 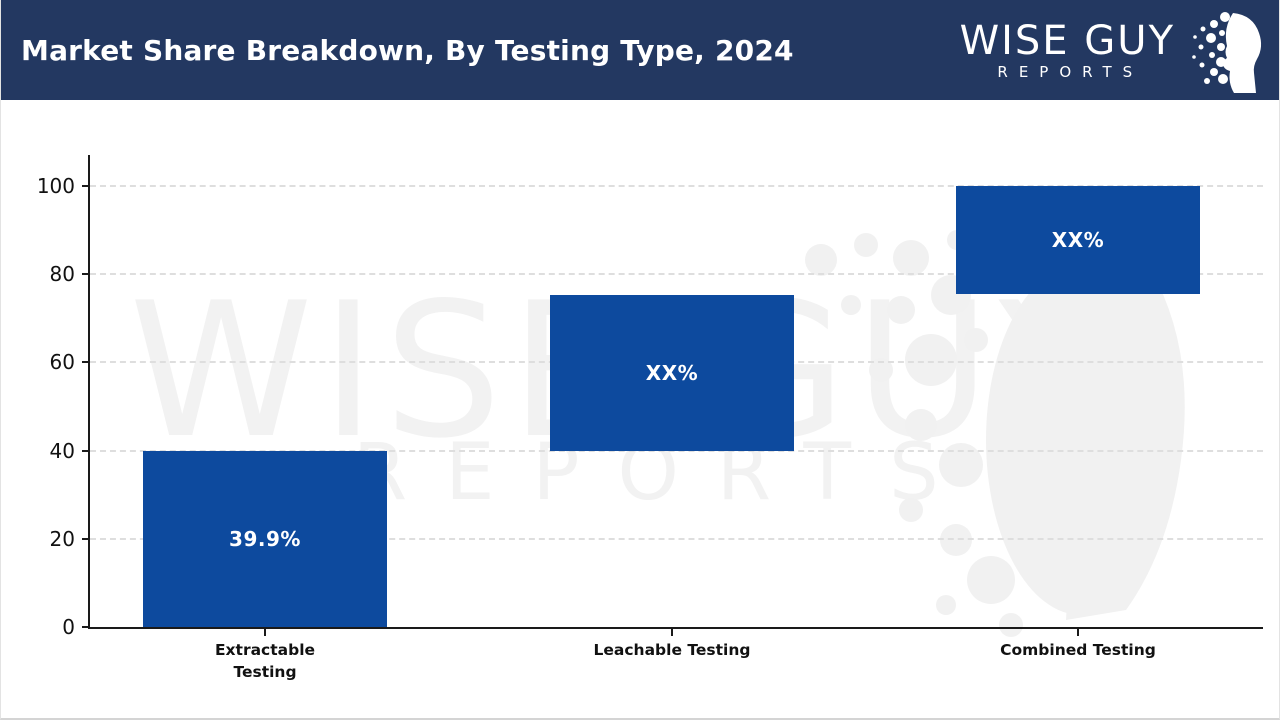 What do you see at coordinates (62, 362) in the screenshot?
I see `y-tick-label: 60` at bounding box center [62, 362].